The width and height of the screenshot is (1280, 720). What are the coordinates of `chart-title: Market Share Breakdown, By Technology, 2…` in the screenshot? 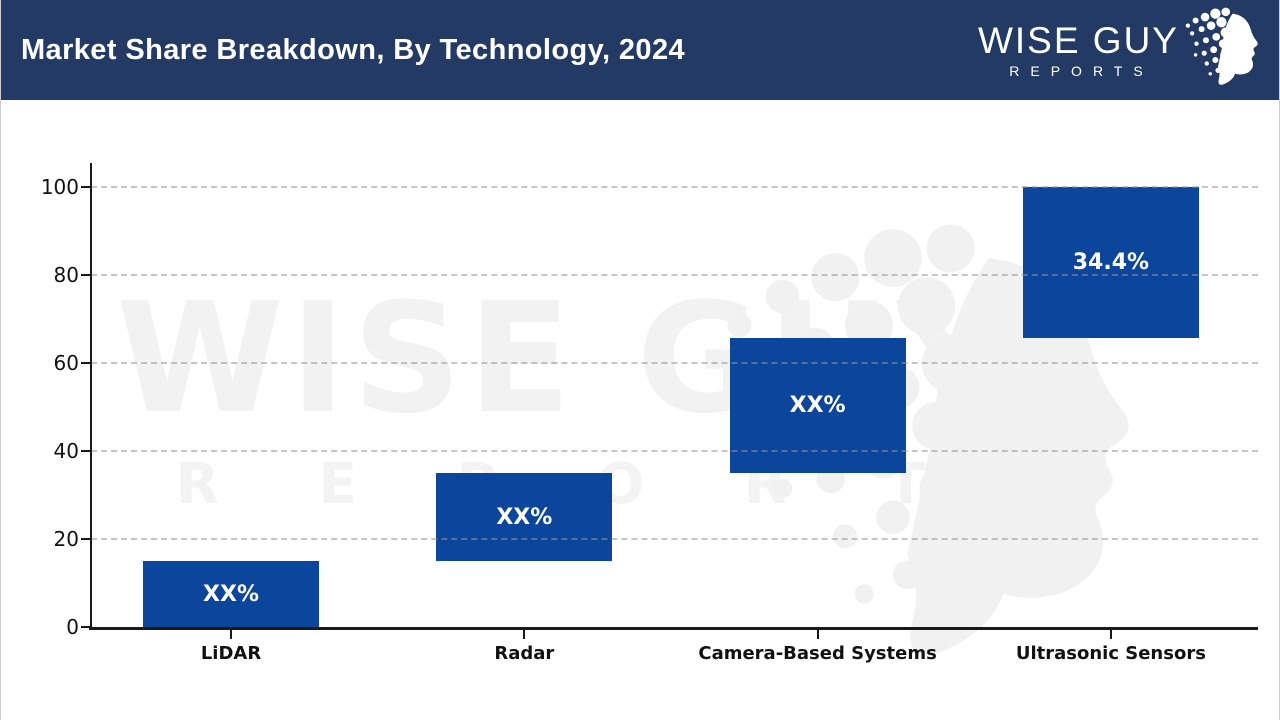 It's located at (353, 49).